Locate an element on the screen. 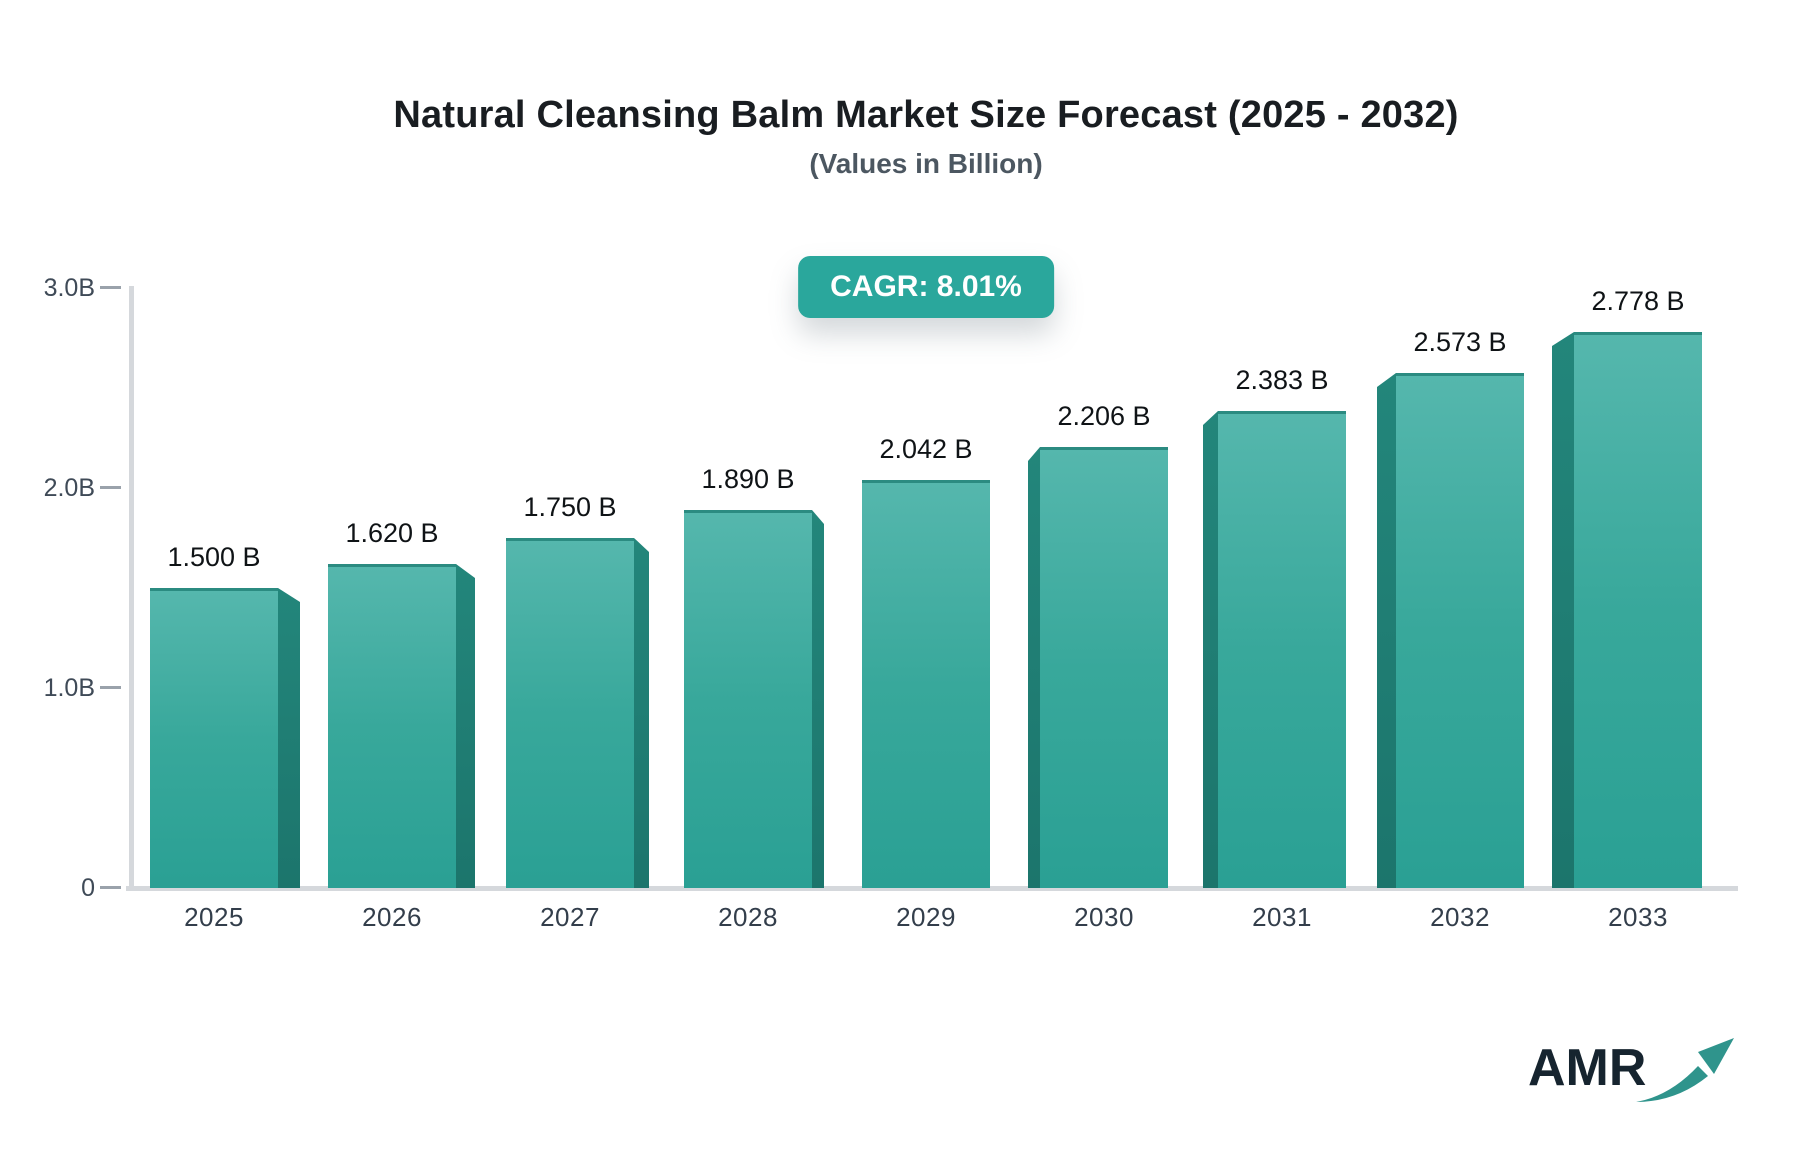 This screenshot has height=1156, width=1800. bar-value-label: 2.042 B is located at coordinates (926, 449).